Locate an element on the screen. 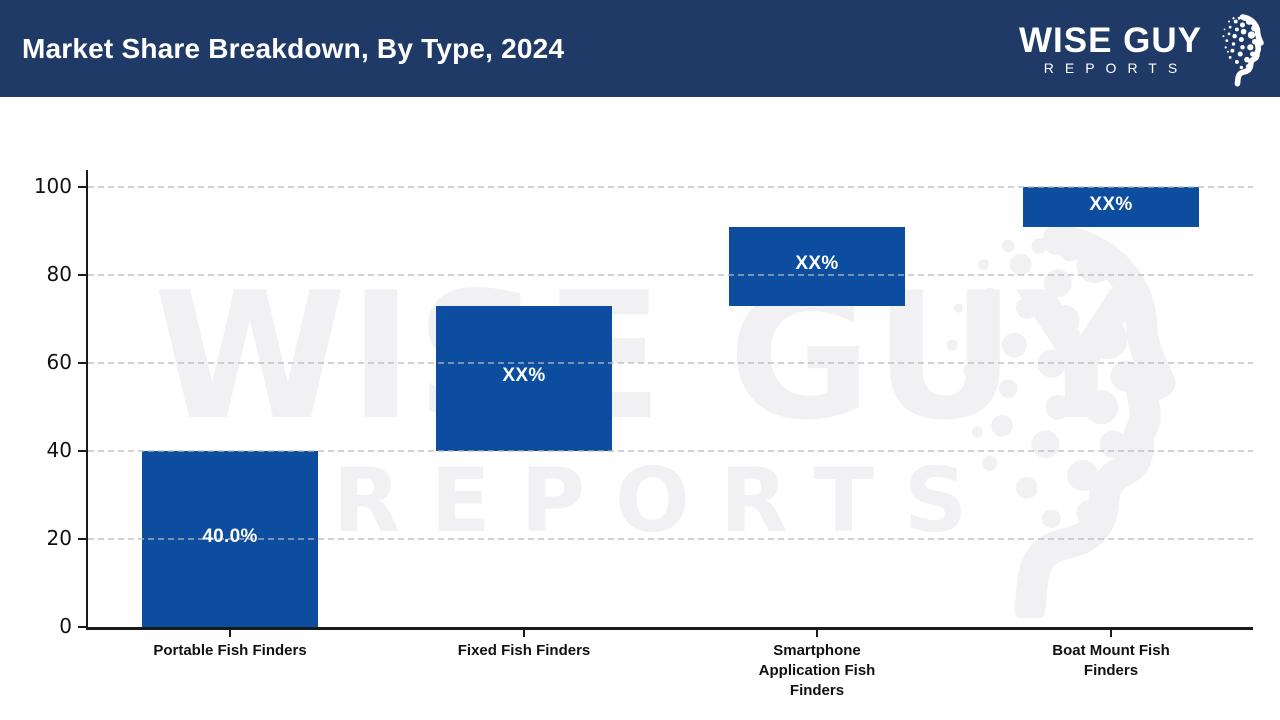 The width and height of the screenshot is (1280, 720). x-category-label: Smartphone Application Fish Finders is located at coordinates (817, 670).